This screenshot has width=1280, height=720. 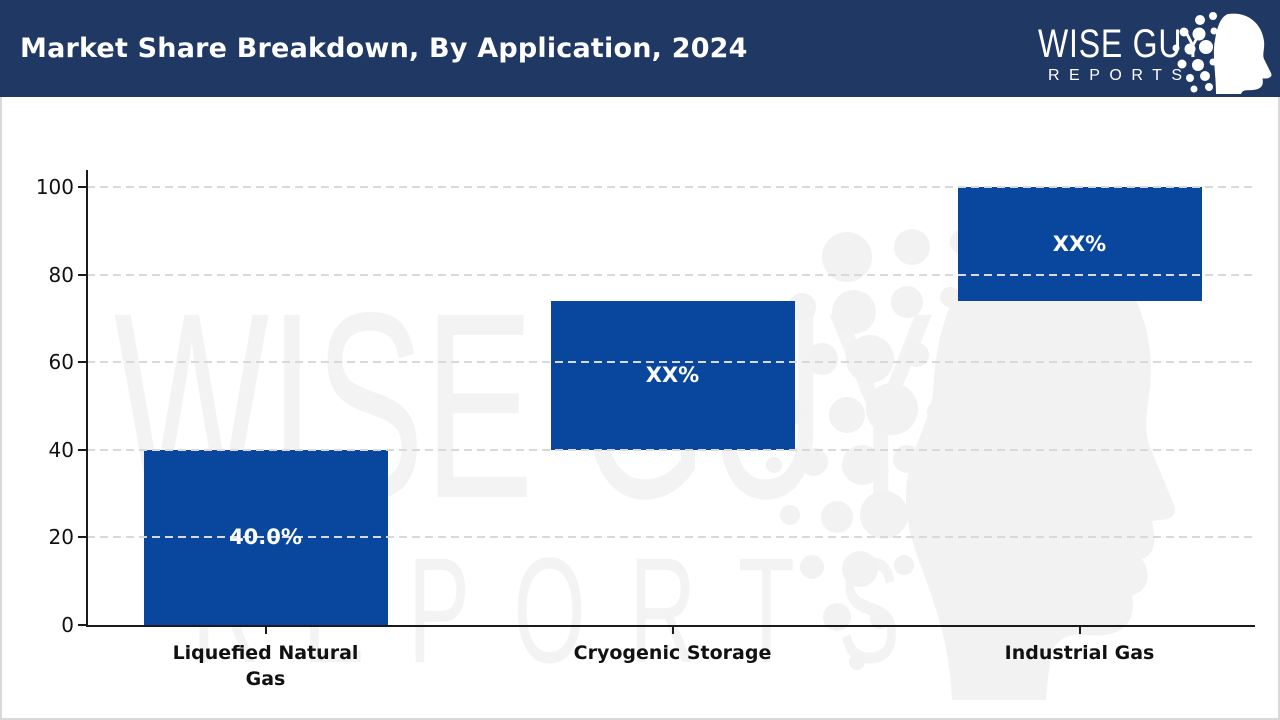 I want to click on y-tick-label-20: 20, so click(x=61, y=537).